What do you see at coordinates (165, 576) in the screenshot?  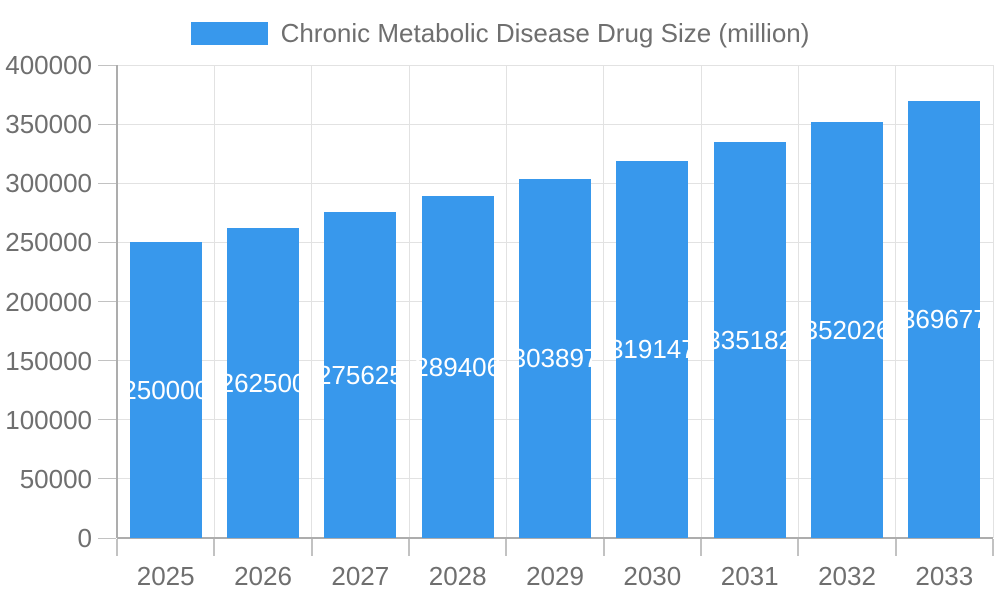 I see `x-axis-label-2025: 2025` at bounding box center [165, 576].